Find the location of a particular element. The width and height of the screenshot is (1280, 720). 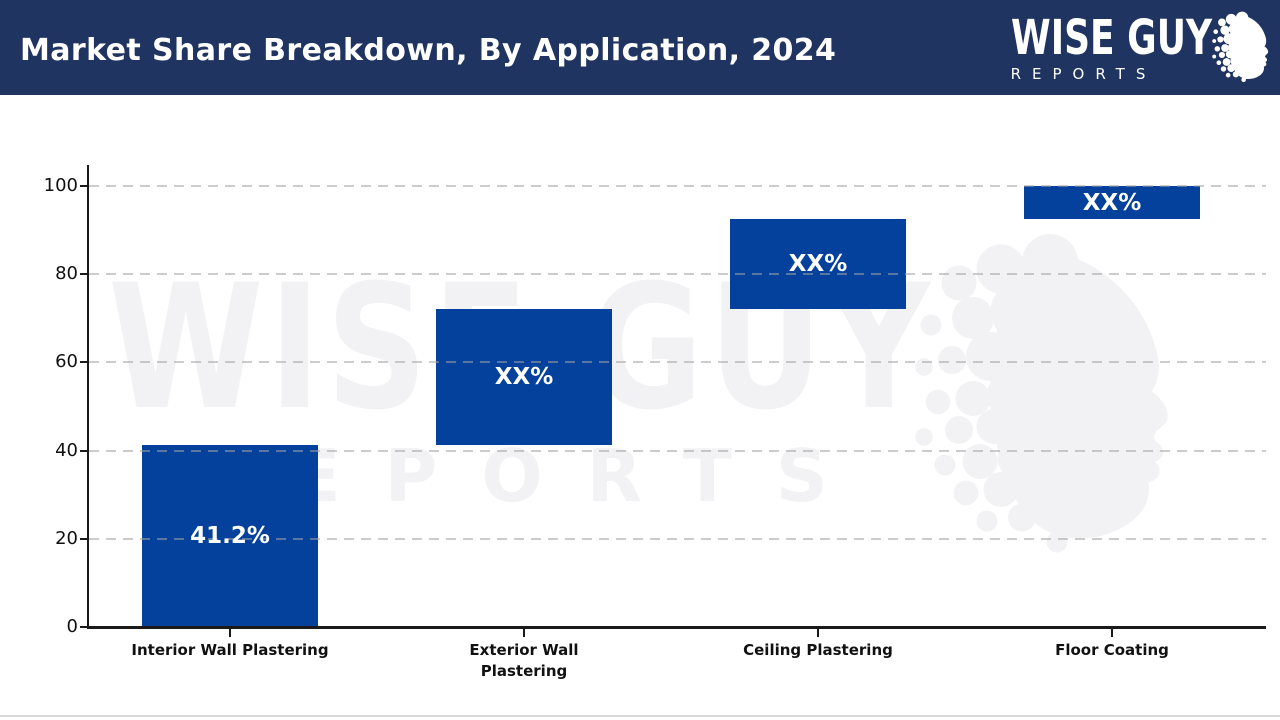

y-axis-tick-label: 20 is located at coordinates (66, 538).